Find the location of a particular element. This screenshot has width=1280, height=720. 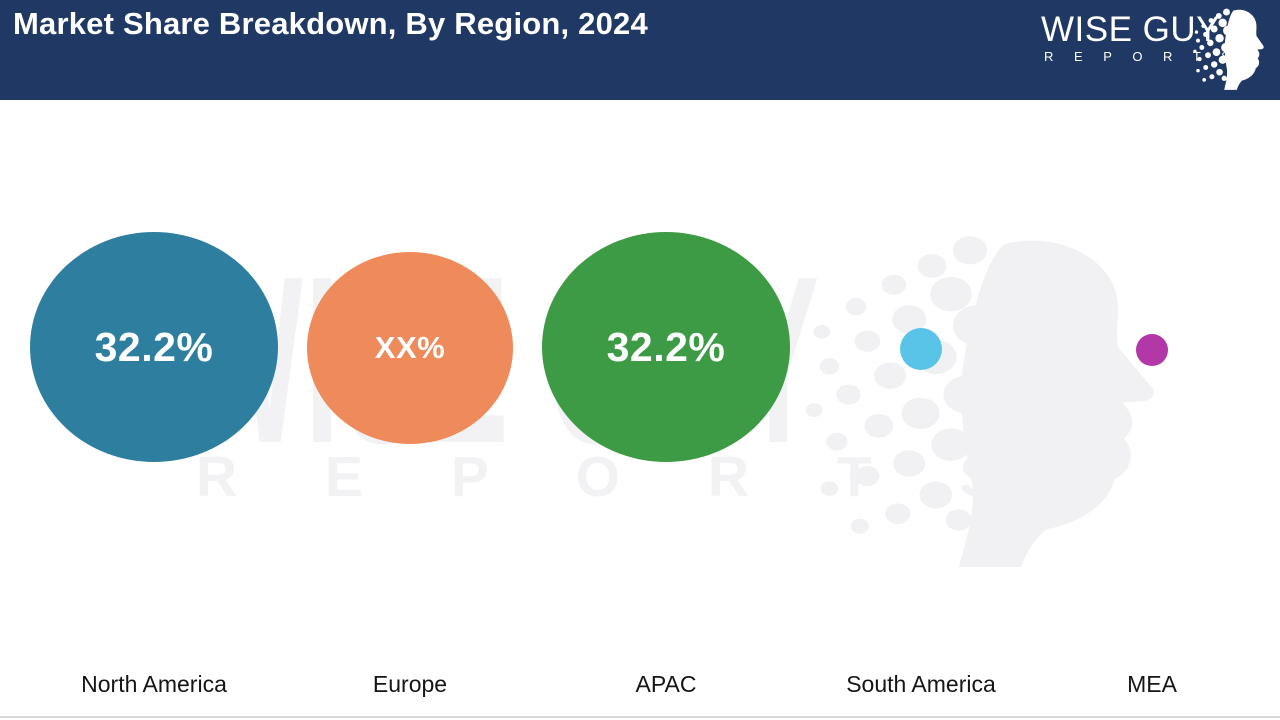

category-label-mea: MEA is located at coordinates (1152, 684).